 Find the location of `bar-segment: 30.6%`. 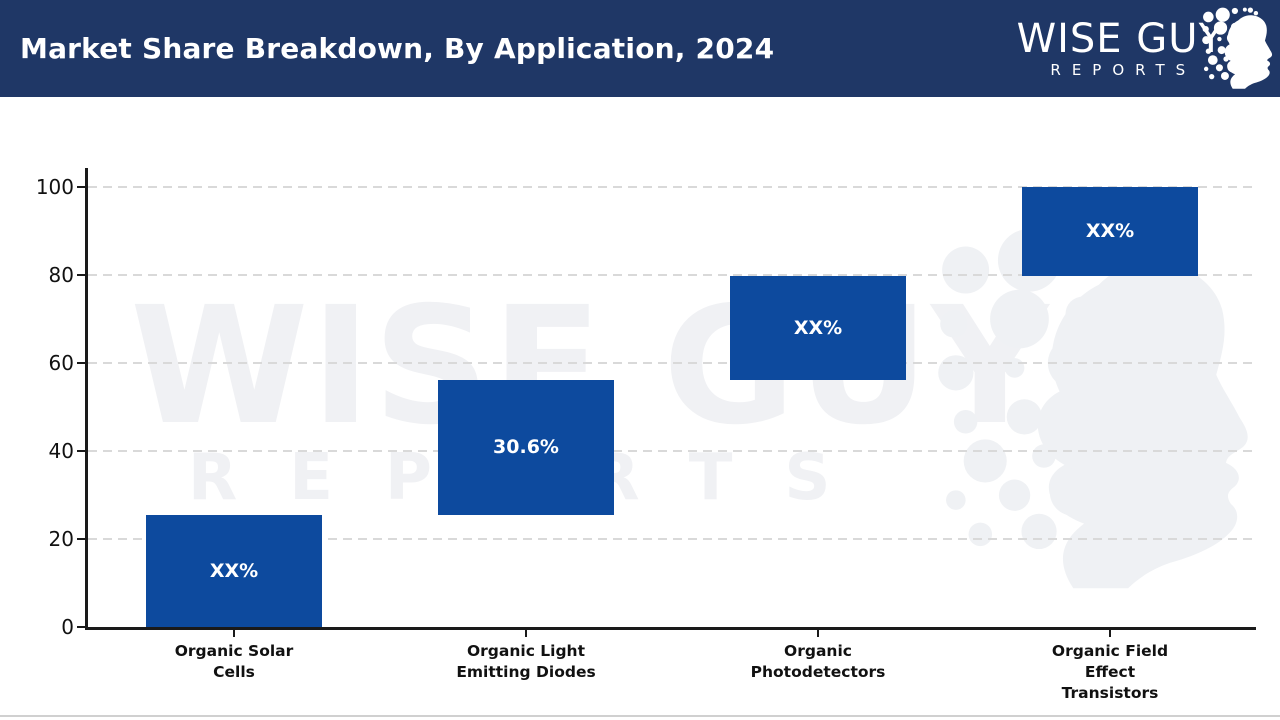

bar-segment: 30.6% is located at coordinates (526, 447).